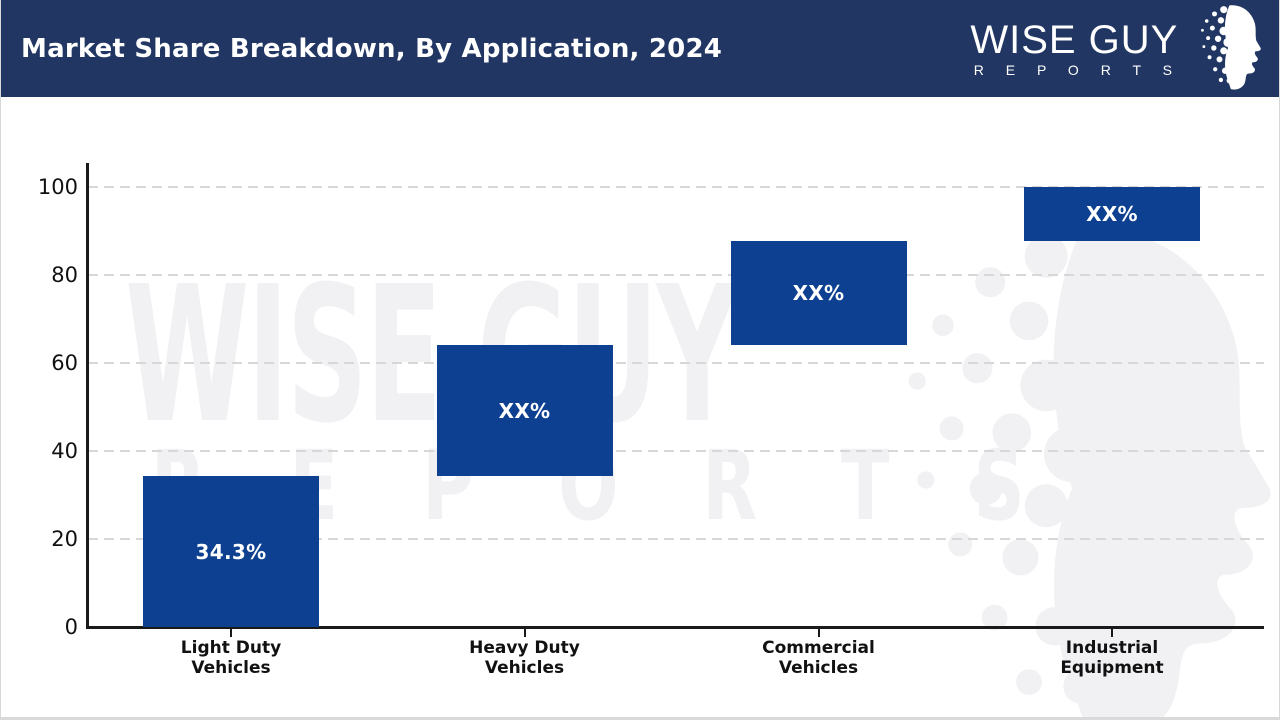  What do you see at coordinates (1112, 648) in the screenshot?
I see `x-axis-category-label-line: Industrial` at bounding box center [1112, 648].